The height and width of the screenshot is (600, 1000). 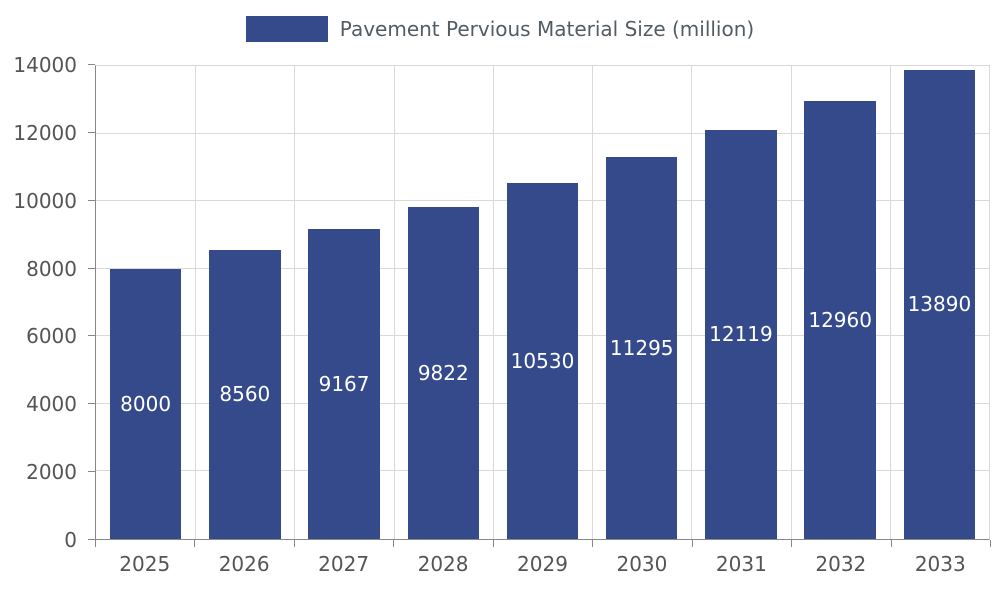 I want to click on x-tick-label: 2032, so click(x=841, y=564).